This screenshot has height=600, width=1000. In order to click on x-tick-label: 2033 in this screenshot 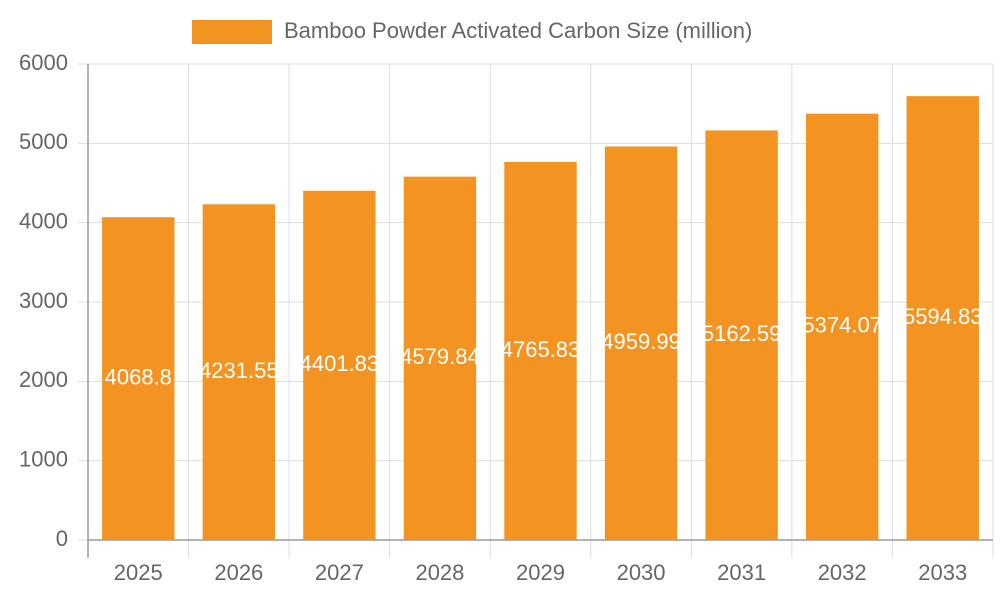, I will do `click(942, 572)`.